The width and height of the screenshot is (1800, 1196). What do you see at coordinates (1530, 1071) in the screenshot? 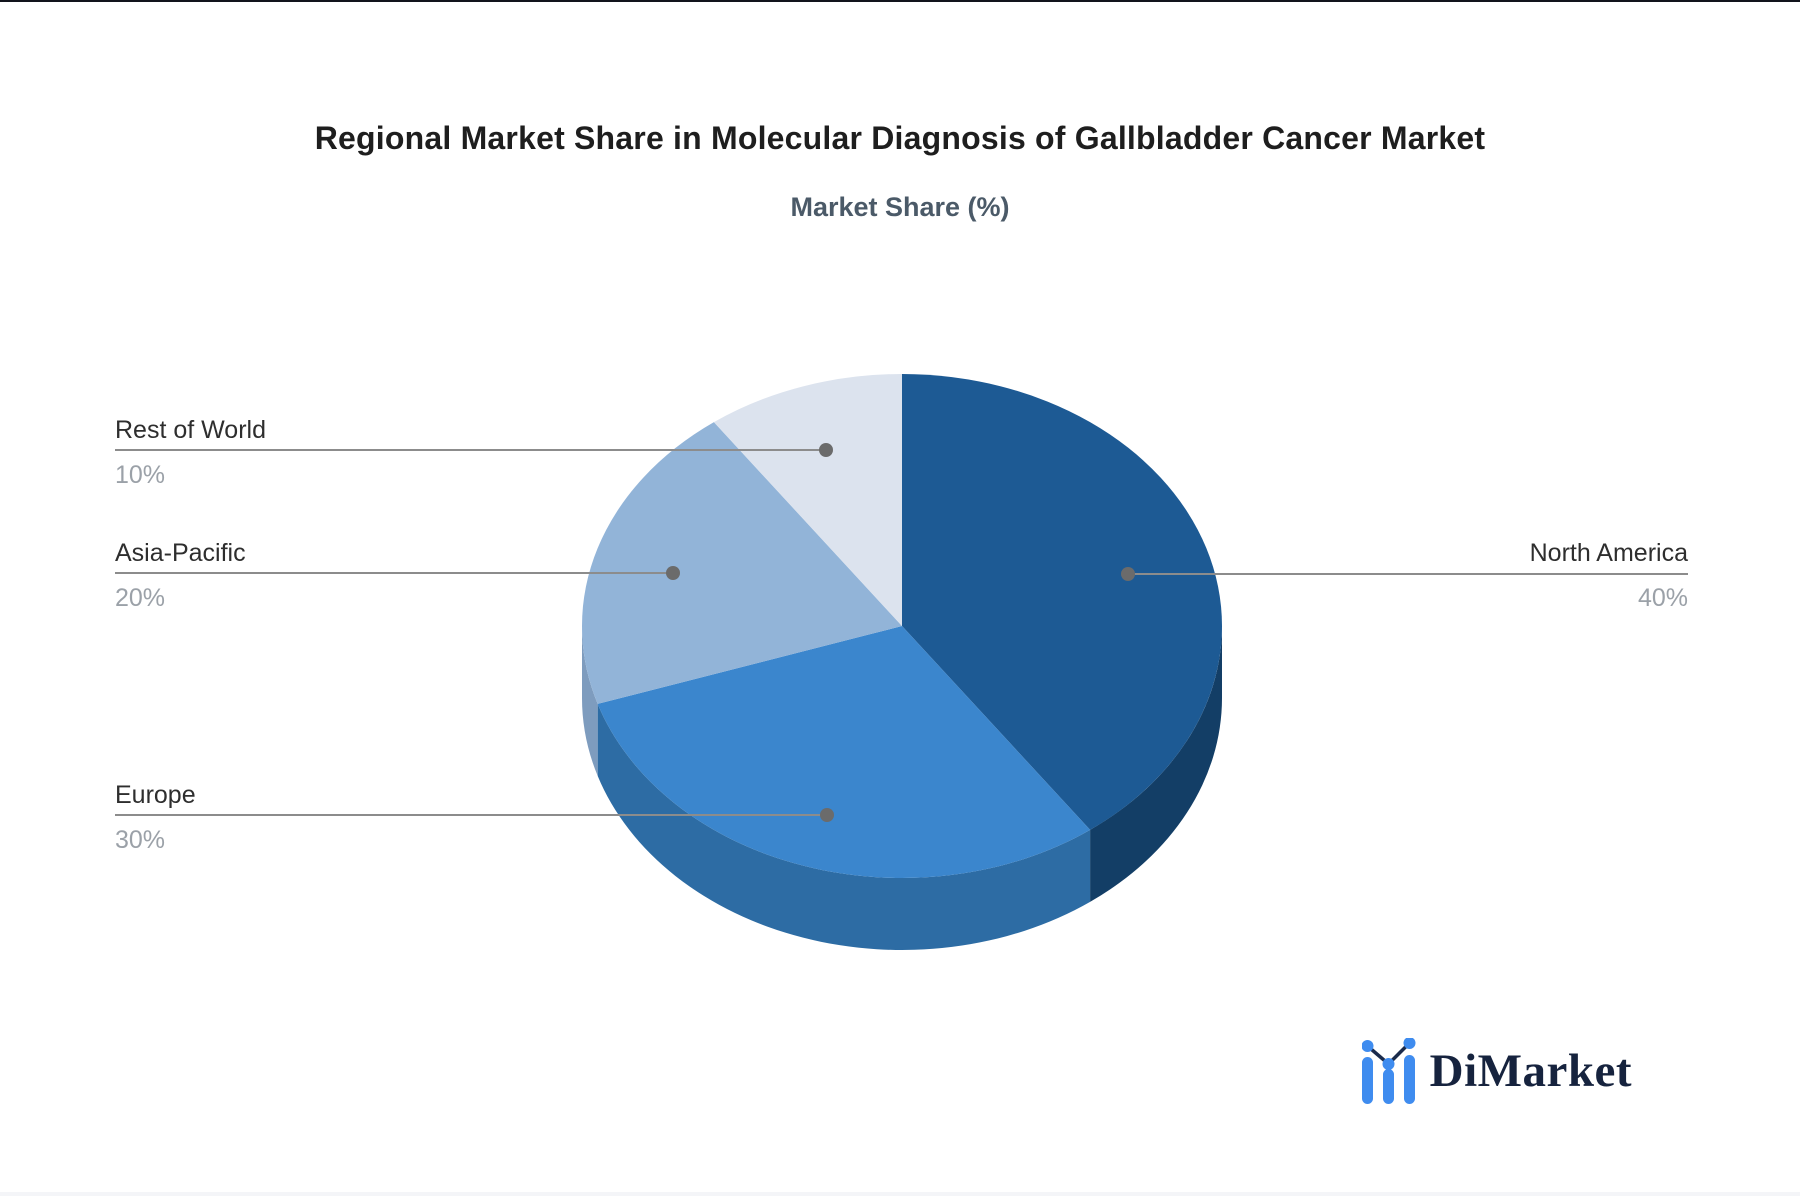
I see `logo-text: DiMarket` at bounding box center [1530, 1071].